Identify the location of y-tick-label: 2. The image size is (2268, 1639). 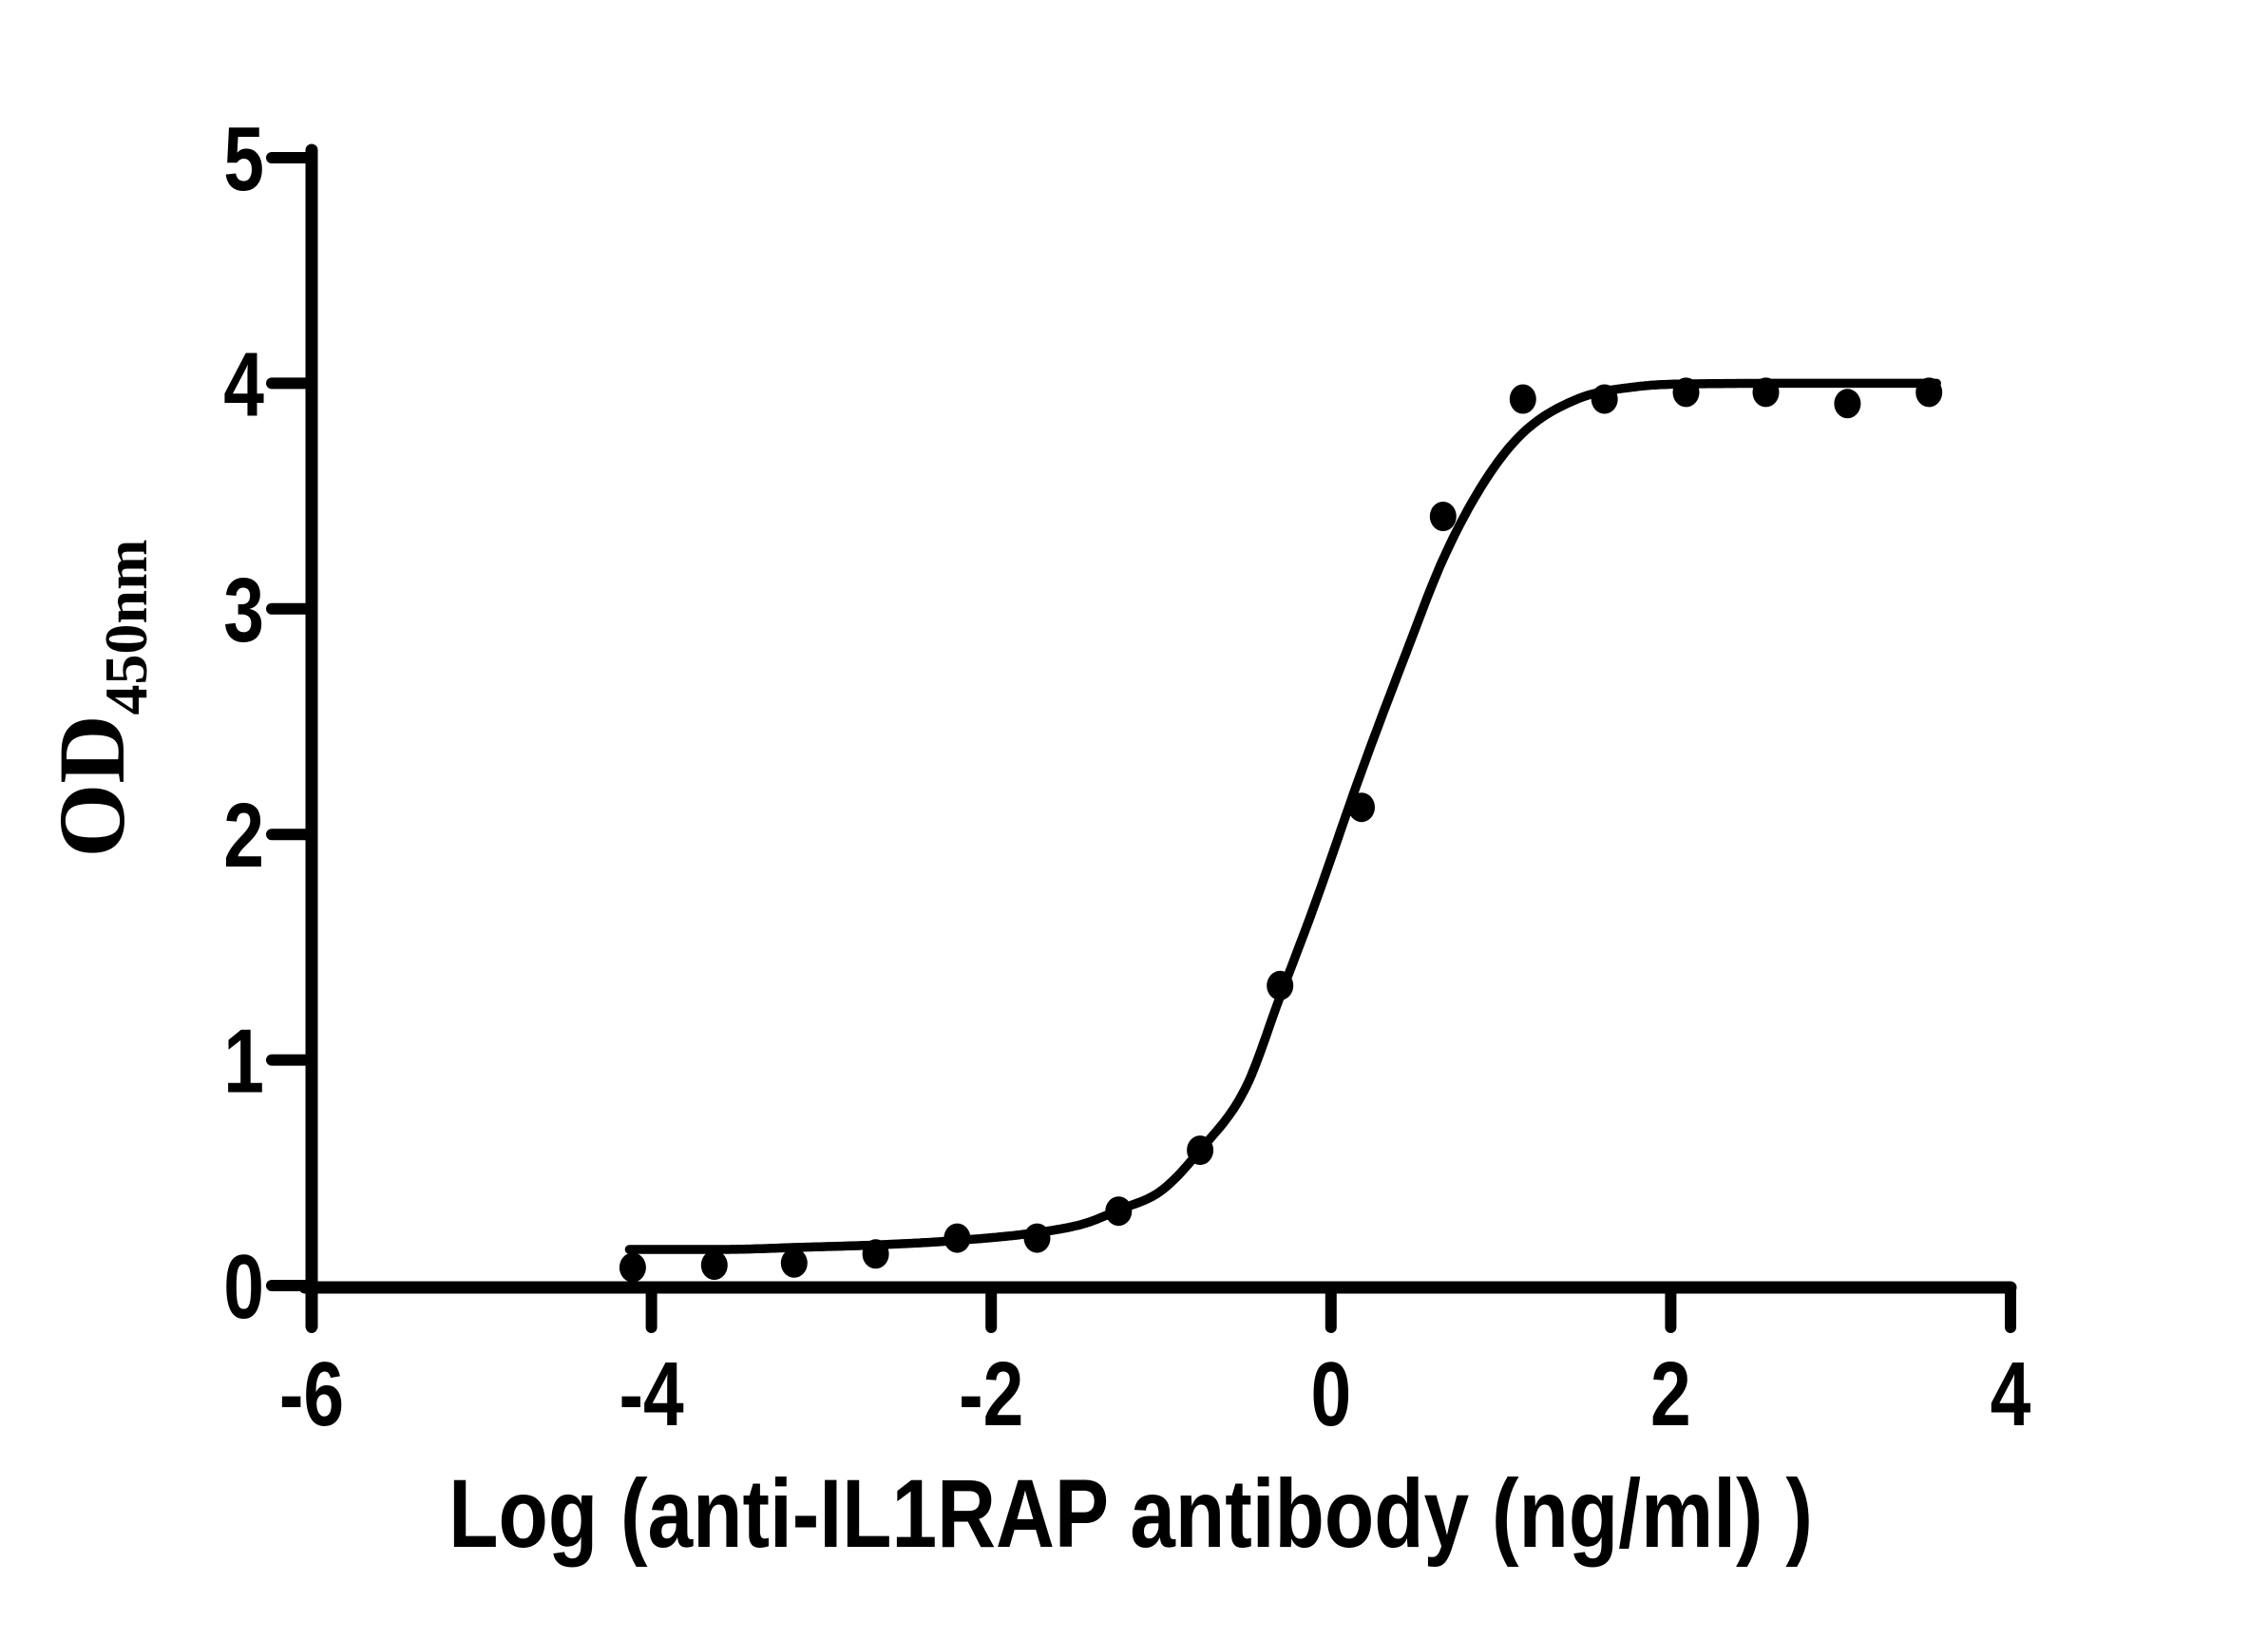
(243, 835).